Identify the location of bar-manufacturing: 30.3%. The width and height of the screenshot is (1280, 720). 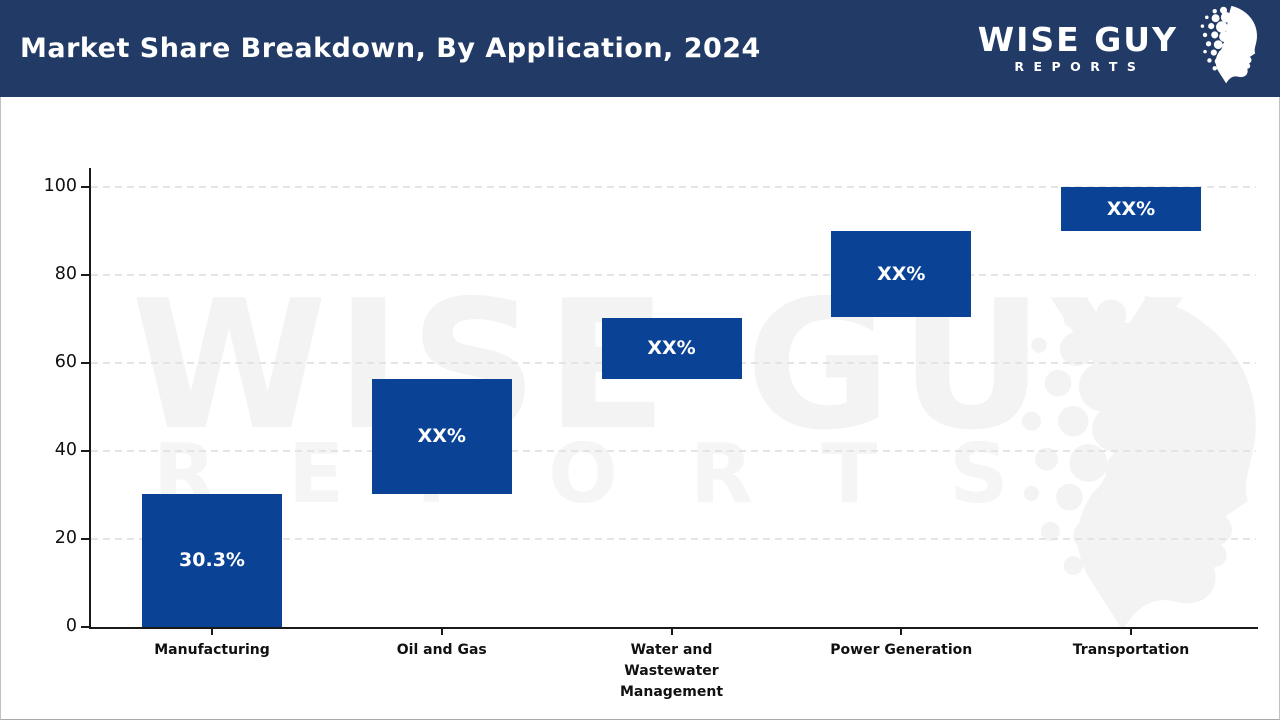
(212, 560).